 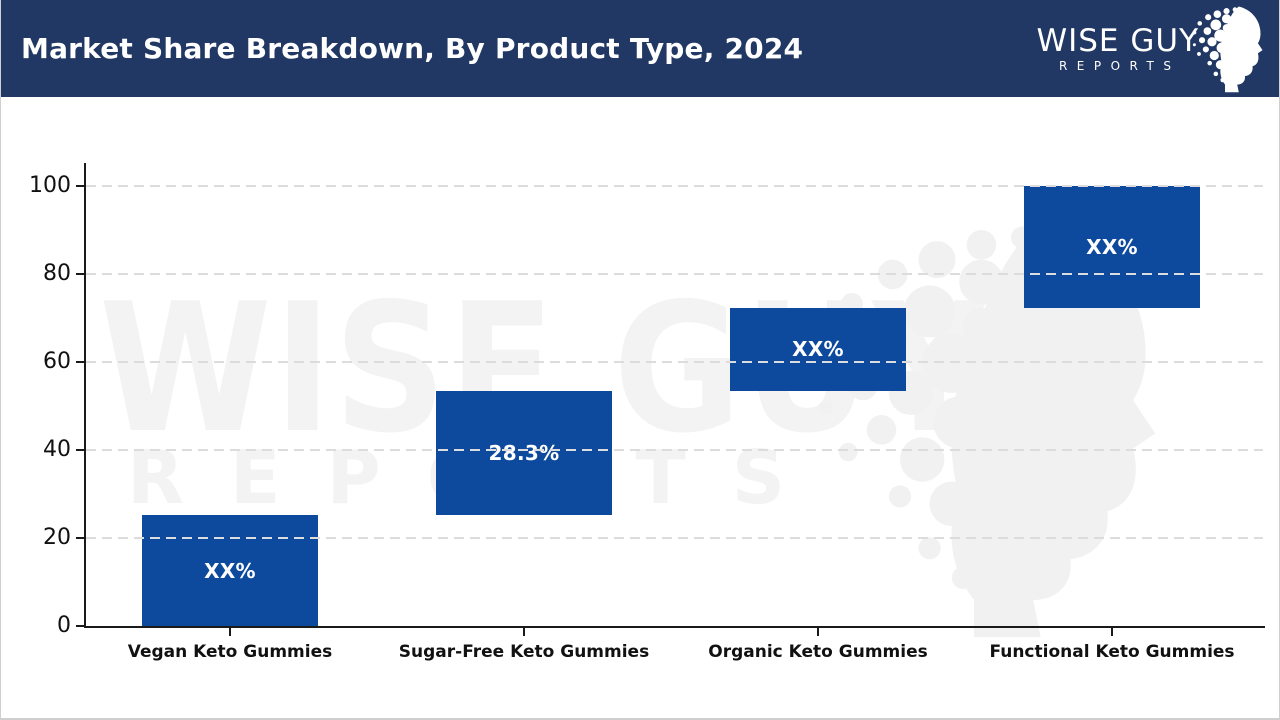 What do you see at coordinates (524, 652) in the screenshot?
I see `x-tick-label-sugar-free-keto-gummies: Sugar-Free Keto Gummies` at bounding box center [524, 652].